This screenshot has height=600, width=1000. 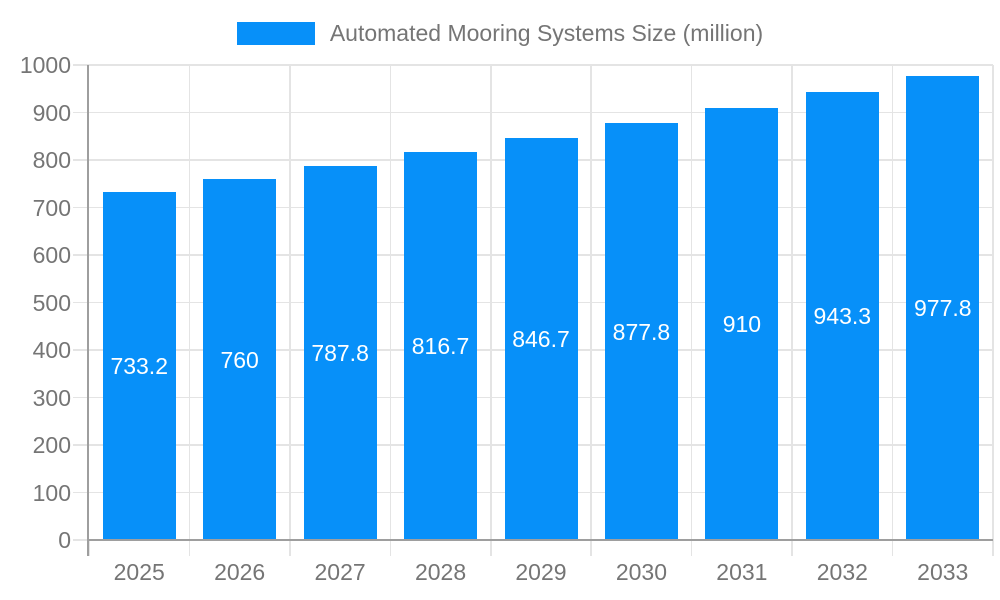 What do you see at coordinates (541, 540) in the screenshot?
I see `x-axis-line` at bounding box center [541, 540].